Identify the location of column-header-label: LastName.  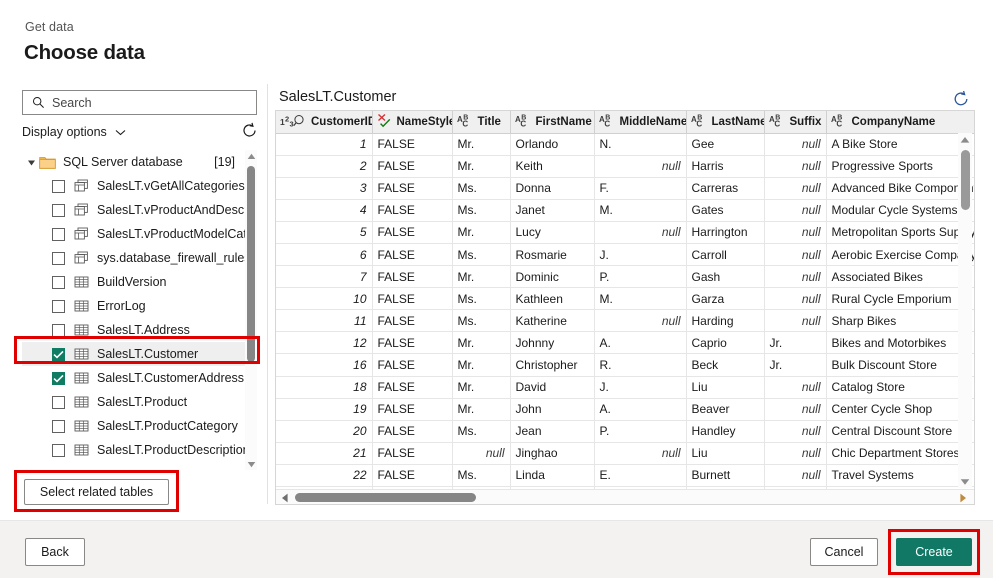
(737, 121).